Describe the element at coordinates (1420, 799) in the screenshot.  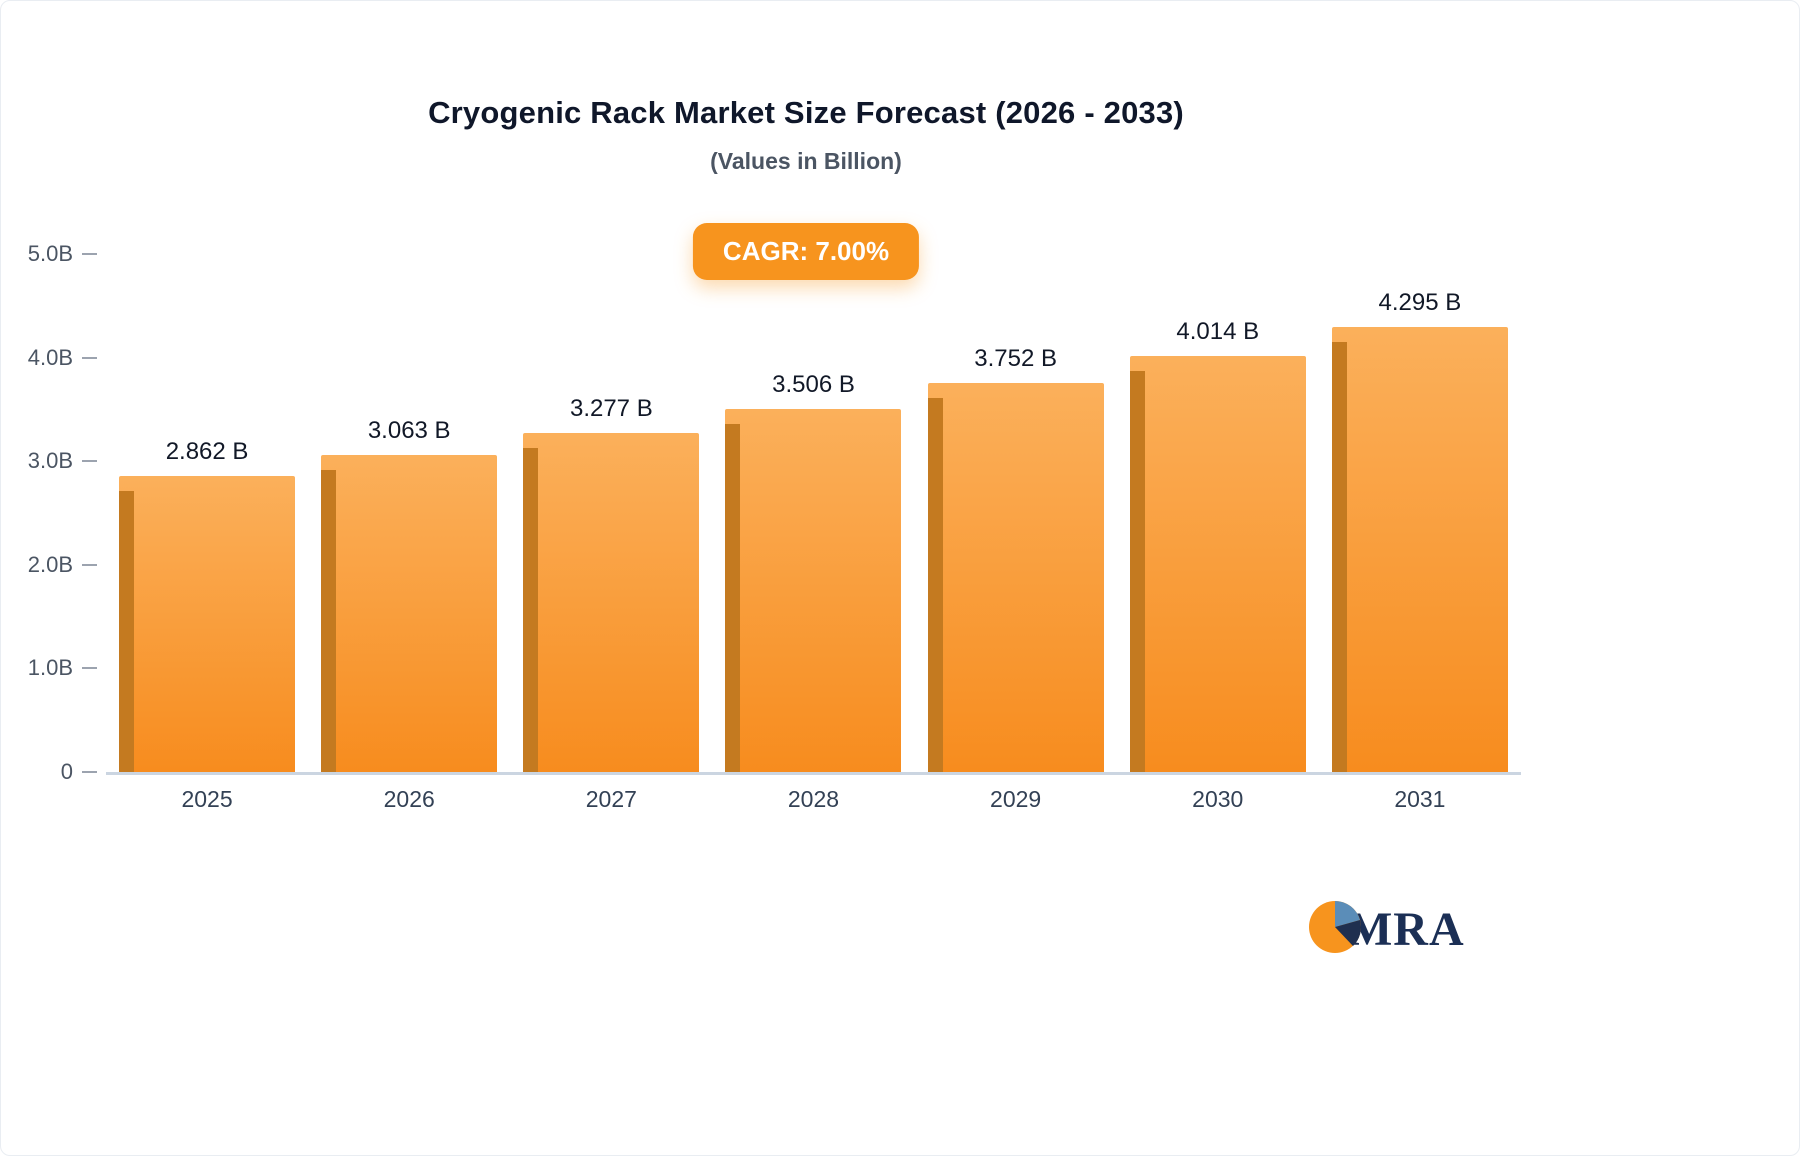
I see `x-axis-label: 2031` at that location.